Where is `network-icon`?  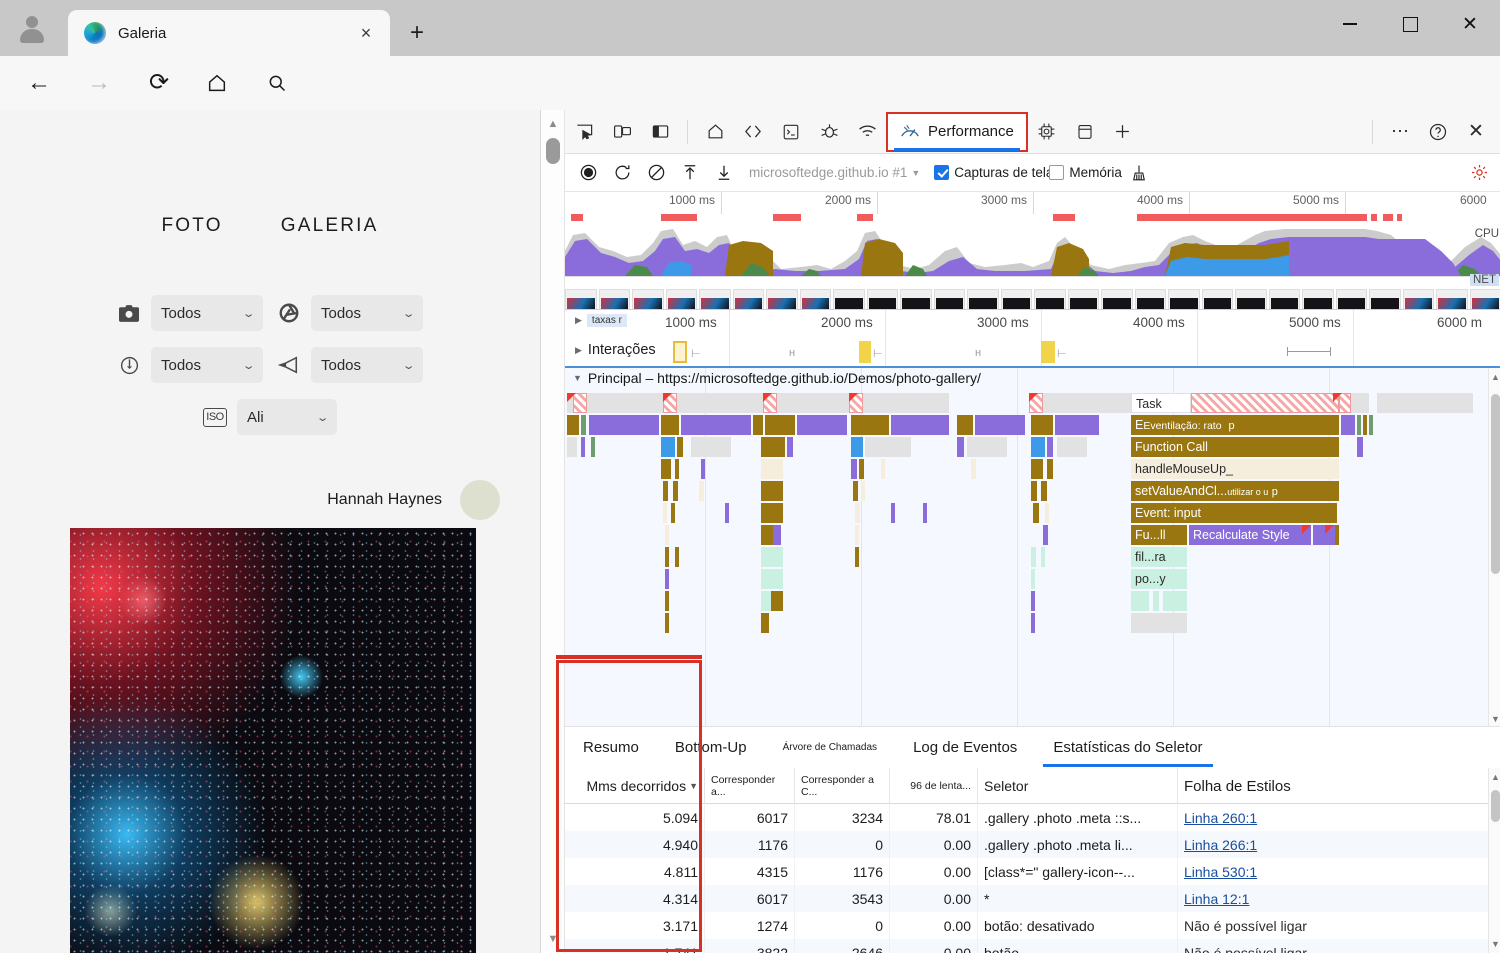 network-icon is located at coordinates (867, 132).